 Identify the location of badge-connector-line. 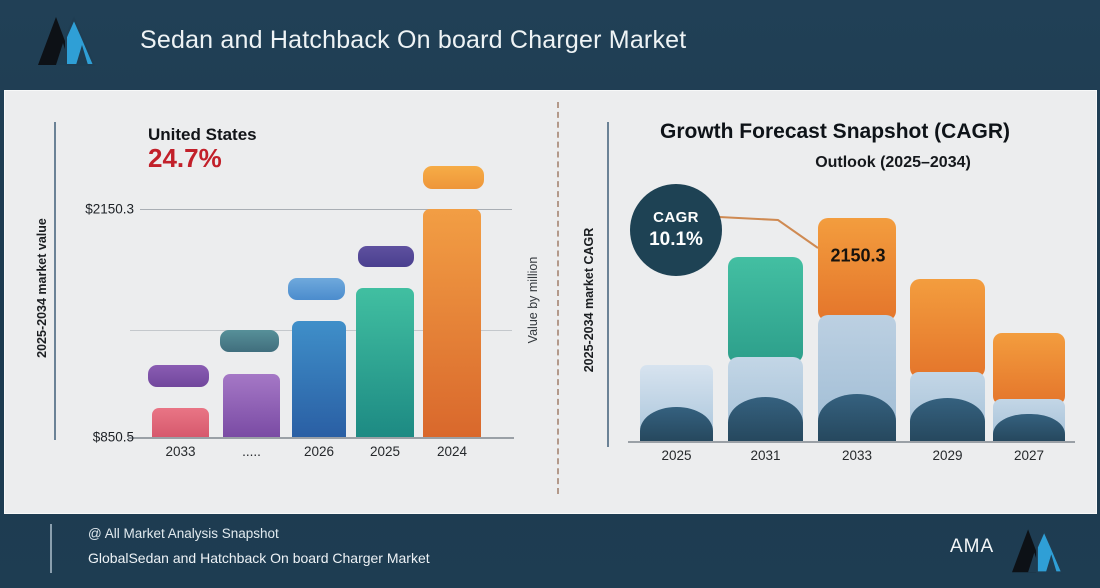
(768, 232).